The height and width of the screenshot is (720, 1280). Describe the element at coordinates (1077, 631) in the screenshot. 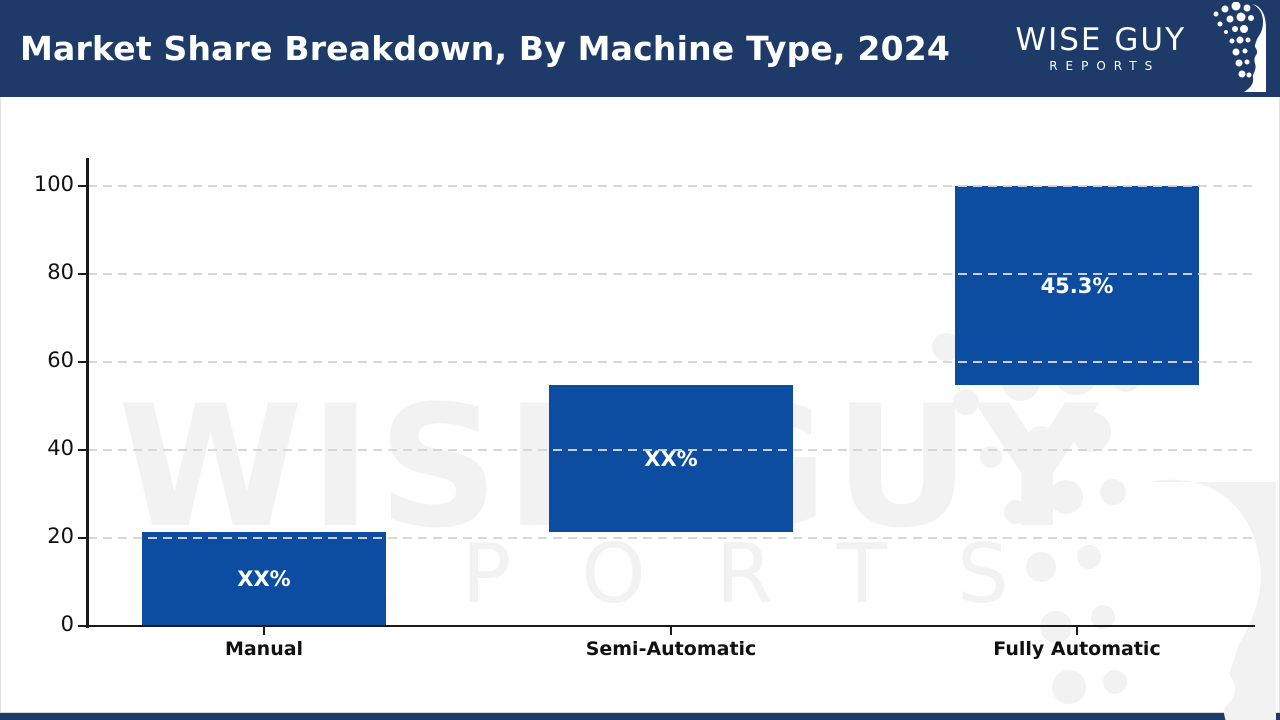

I see `x-tick-fully-automatic` at that location.